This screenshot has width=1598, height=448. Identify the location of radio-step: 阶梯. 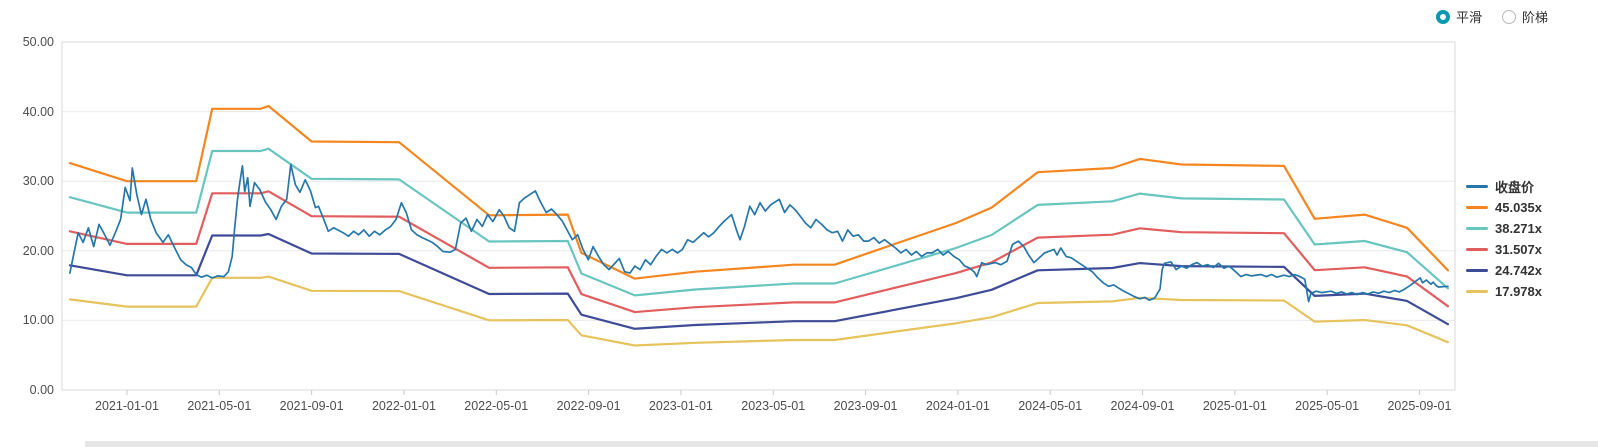
(1524, 16).